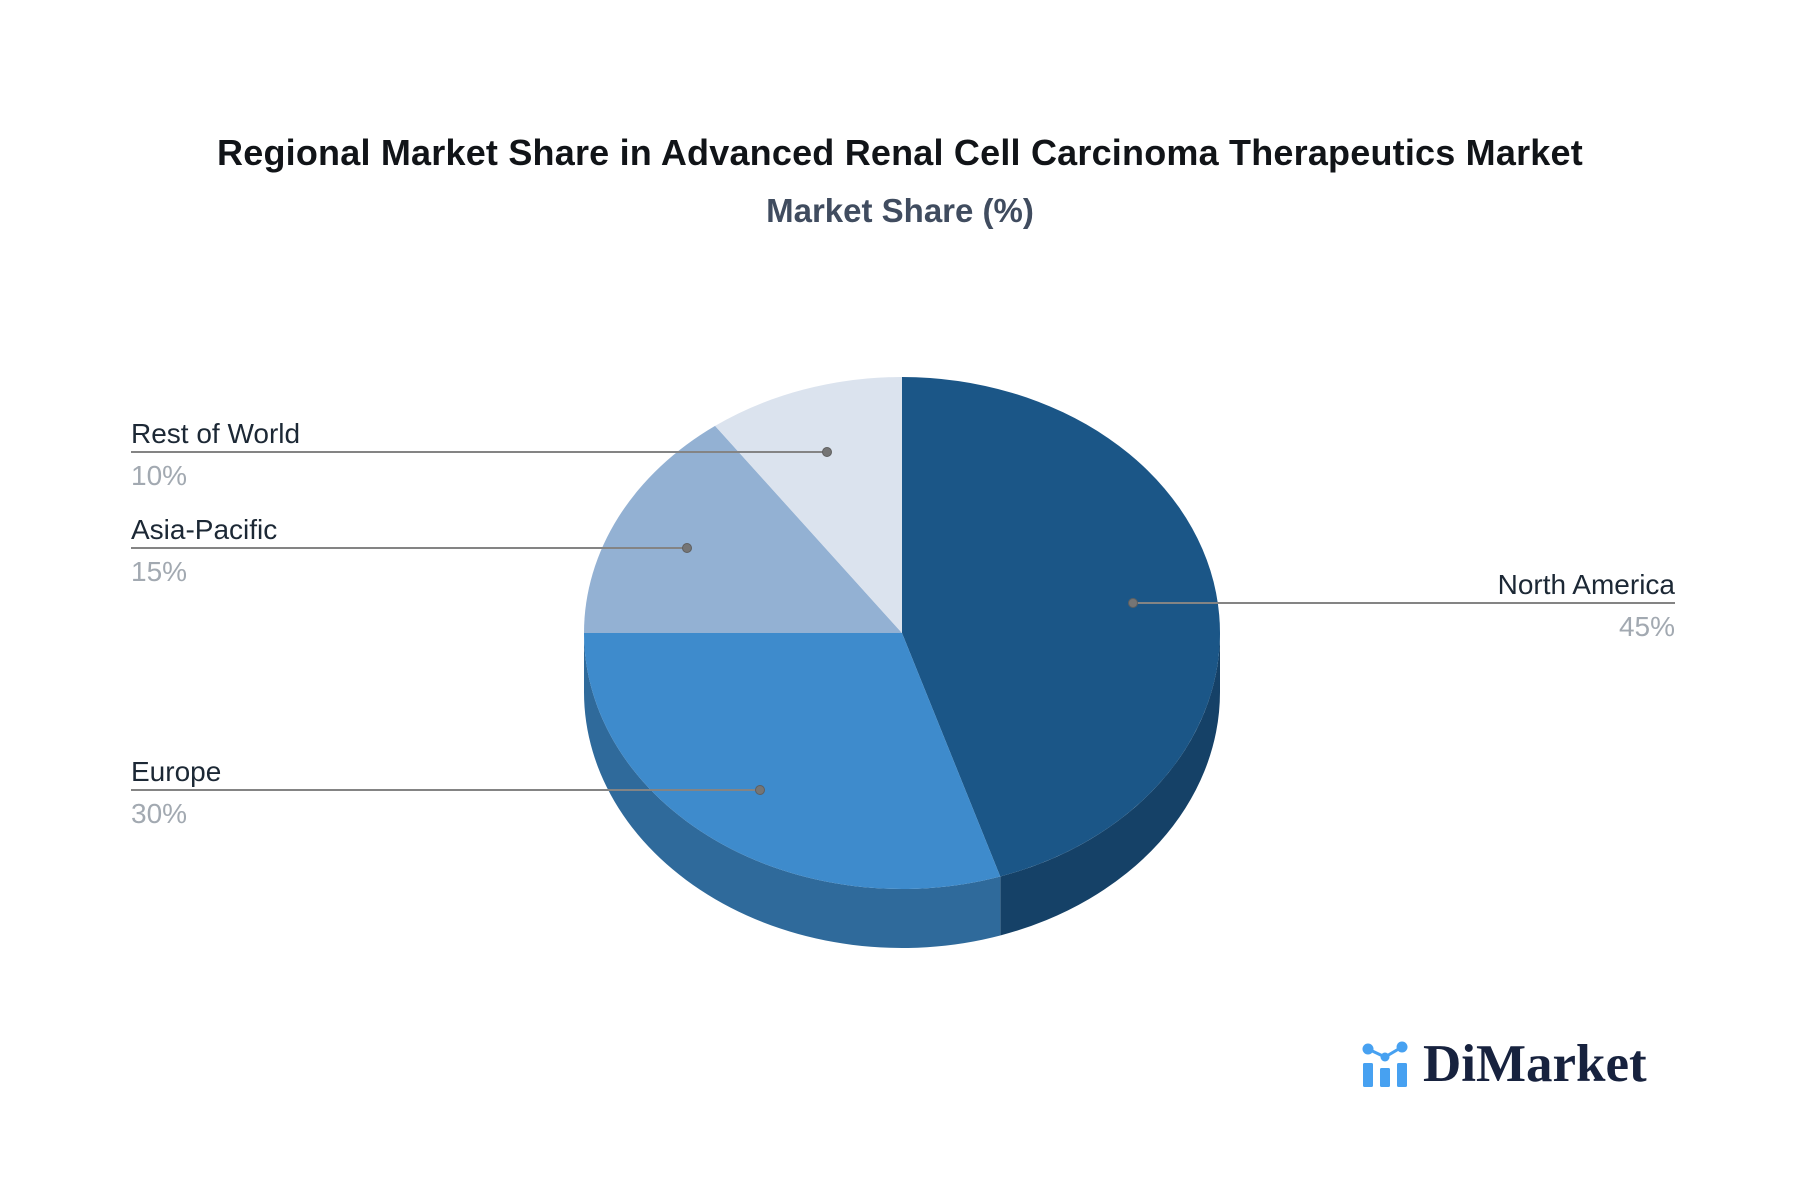  What do you see at coordinates (910, 621) in the screenshot?
I see `callout-dots` at bounding box center [910, 621].